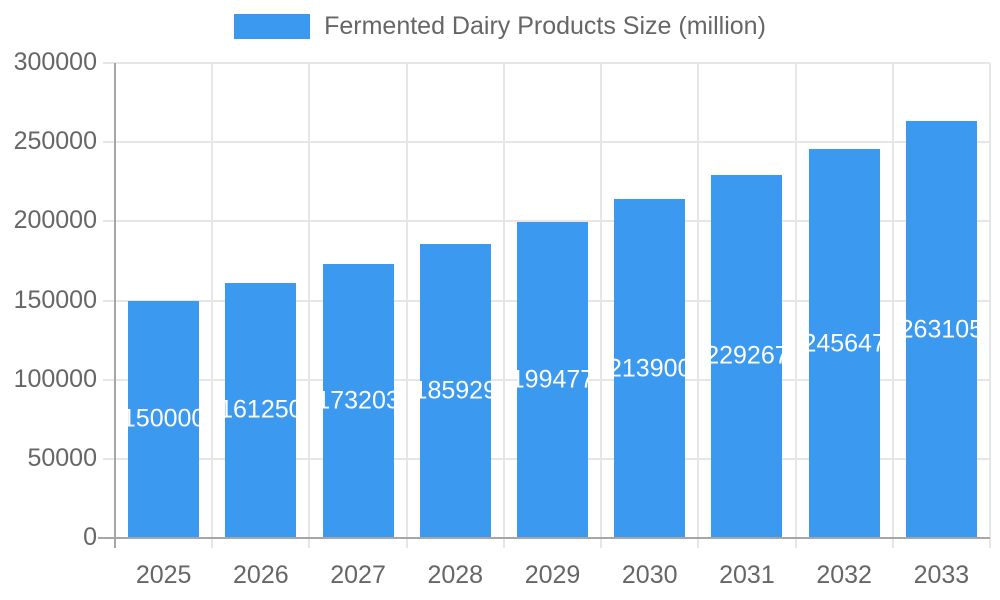 This screenshot has width=1000, height=600. I want to click on bar-2031: 229267, so click(747, 356).